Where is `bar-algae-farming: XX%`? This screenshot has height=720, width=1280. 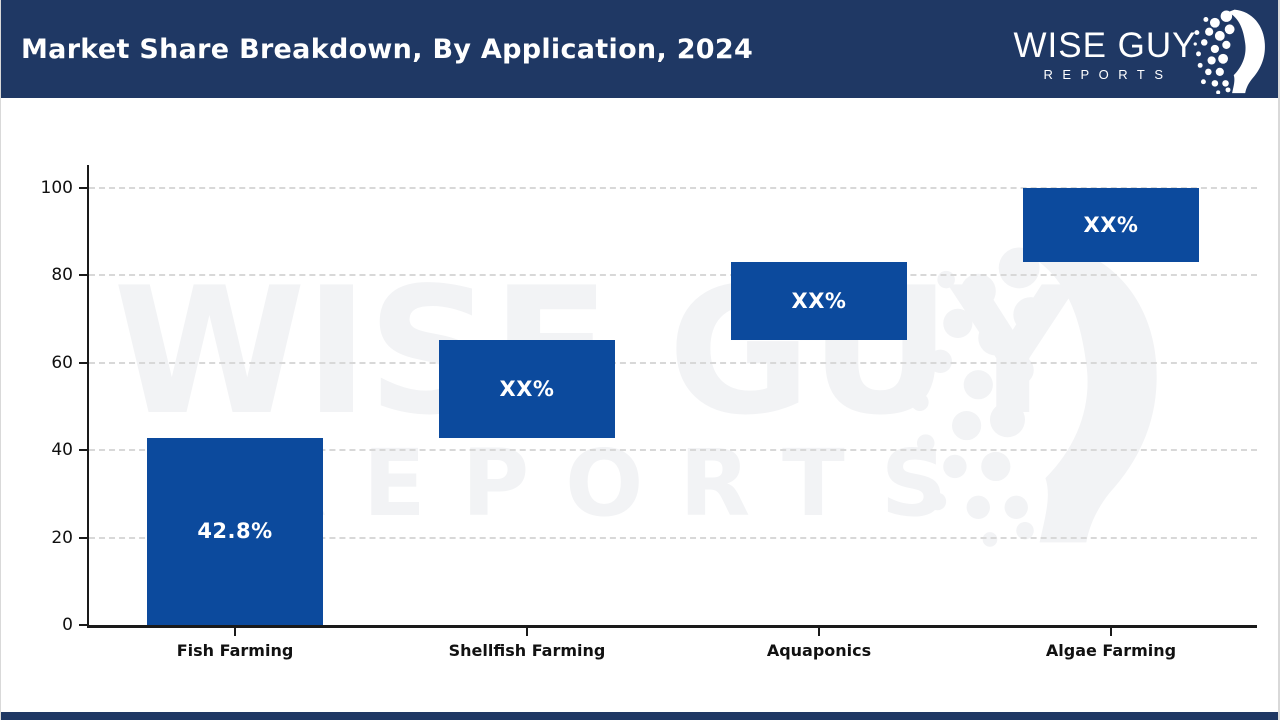
bar-algae-farming: XX% is located at coordinates (1111, 224).